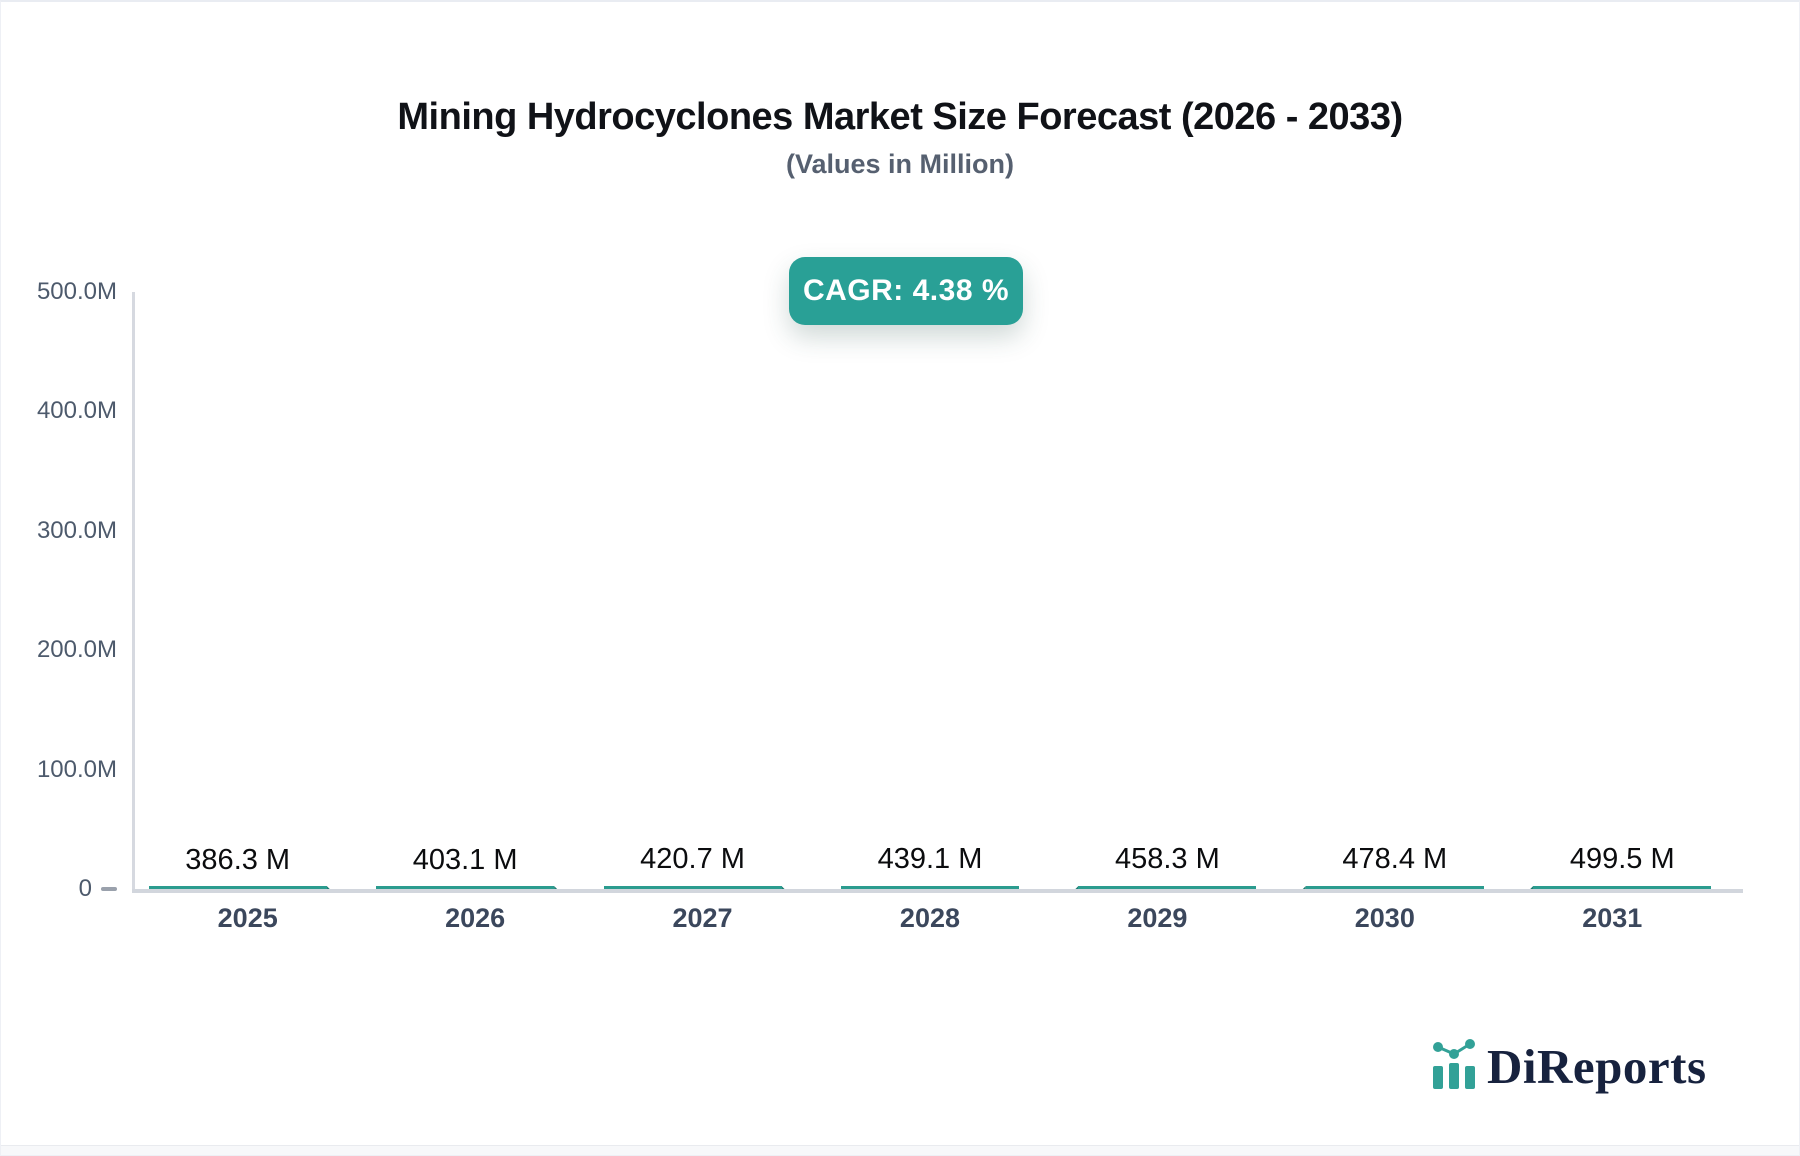  I want to click on bar-group-2027: 420.7 M, so click(692, 866).